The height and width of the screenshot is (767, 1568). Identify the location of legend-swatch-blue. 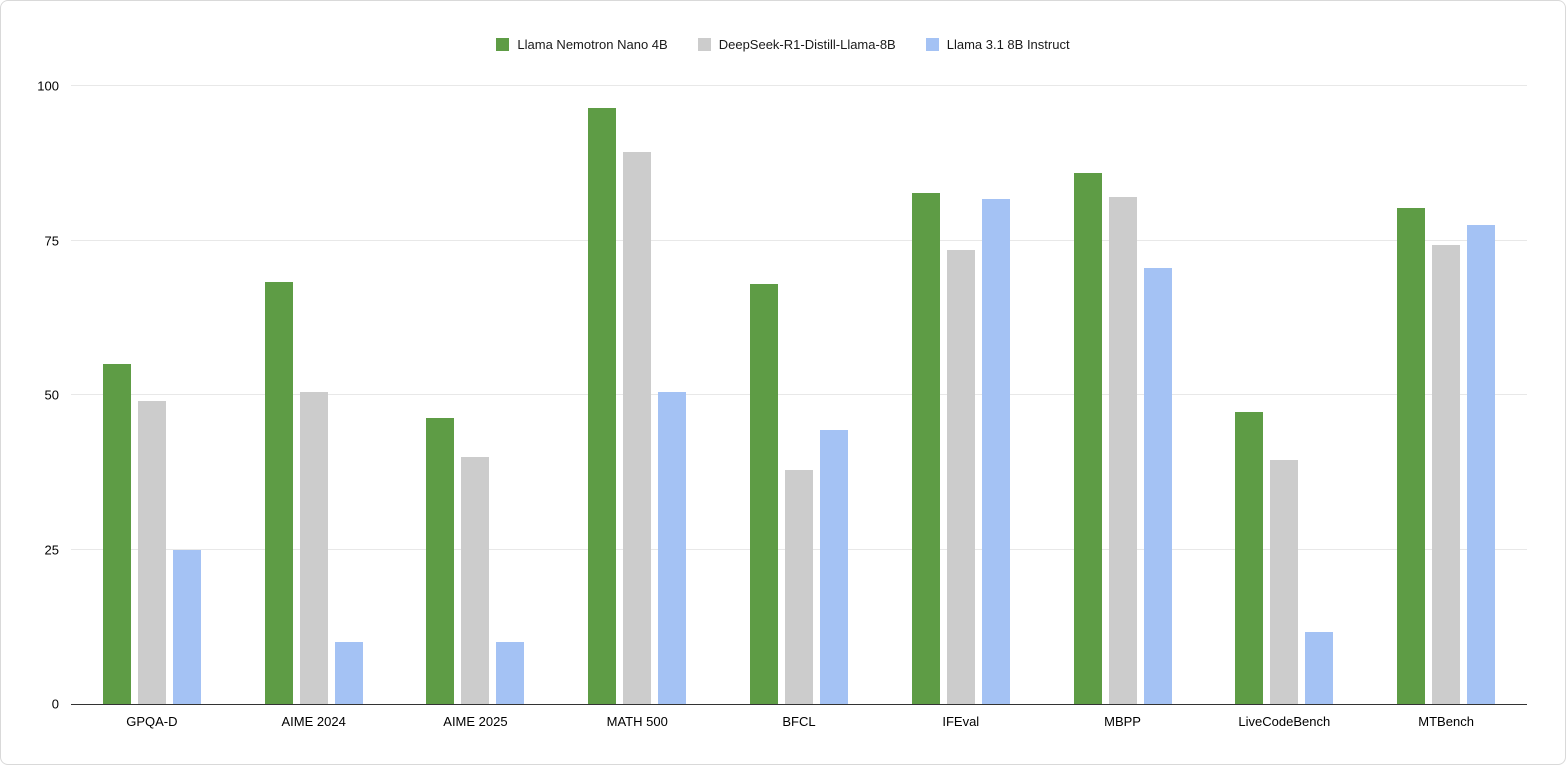
(932, 44).